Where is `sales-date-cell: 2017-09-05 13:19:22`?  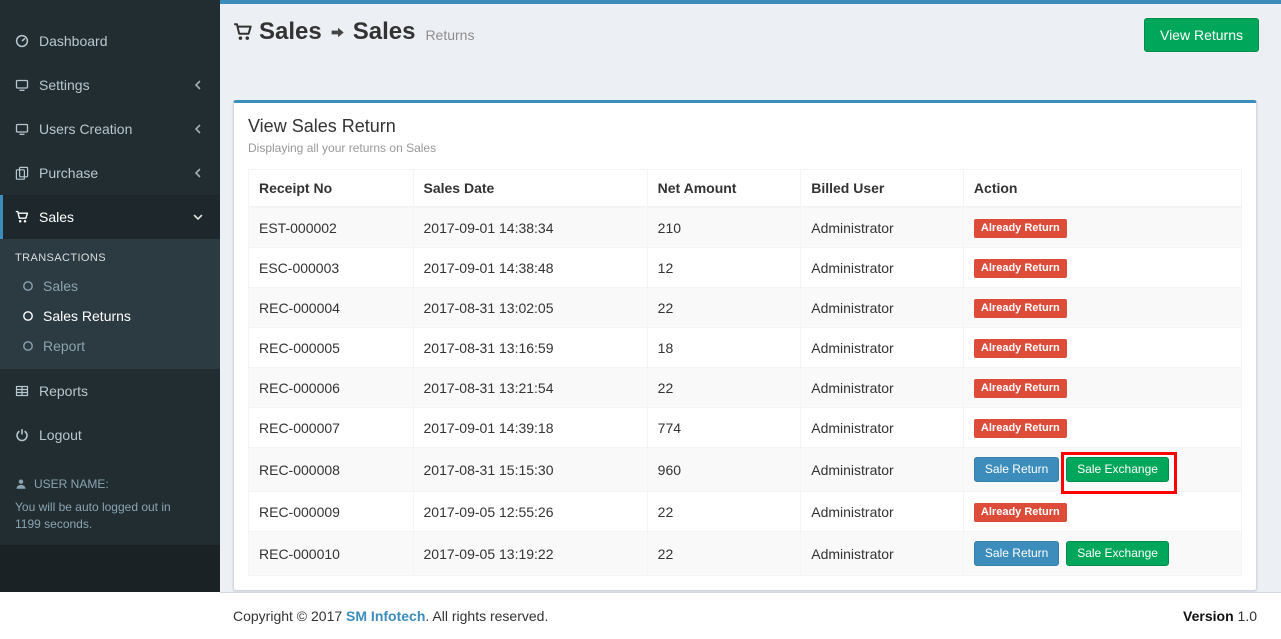
sales-date-cell: 2017-09-05 13:19:22 is located at coordinates (530, 553).